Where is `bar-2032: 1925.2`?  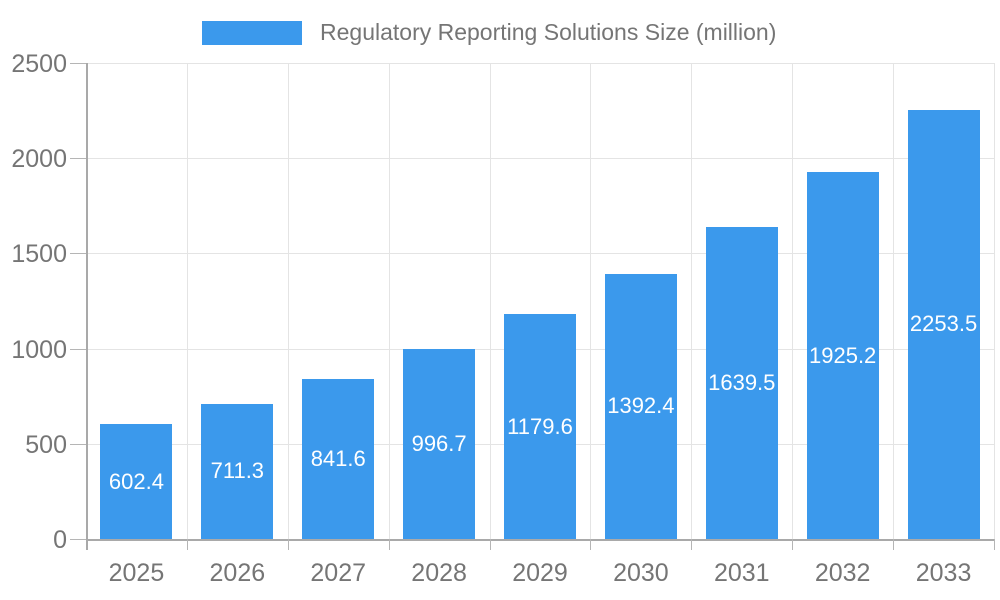 bar-2032: 1925.2 is located at coordinates (842, 355).